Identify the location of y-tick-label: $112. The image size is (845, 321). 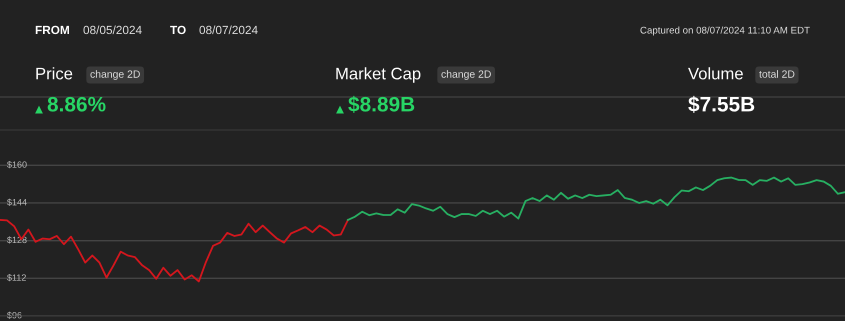
(16, 278).